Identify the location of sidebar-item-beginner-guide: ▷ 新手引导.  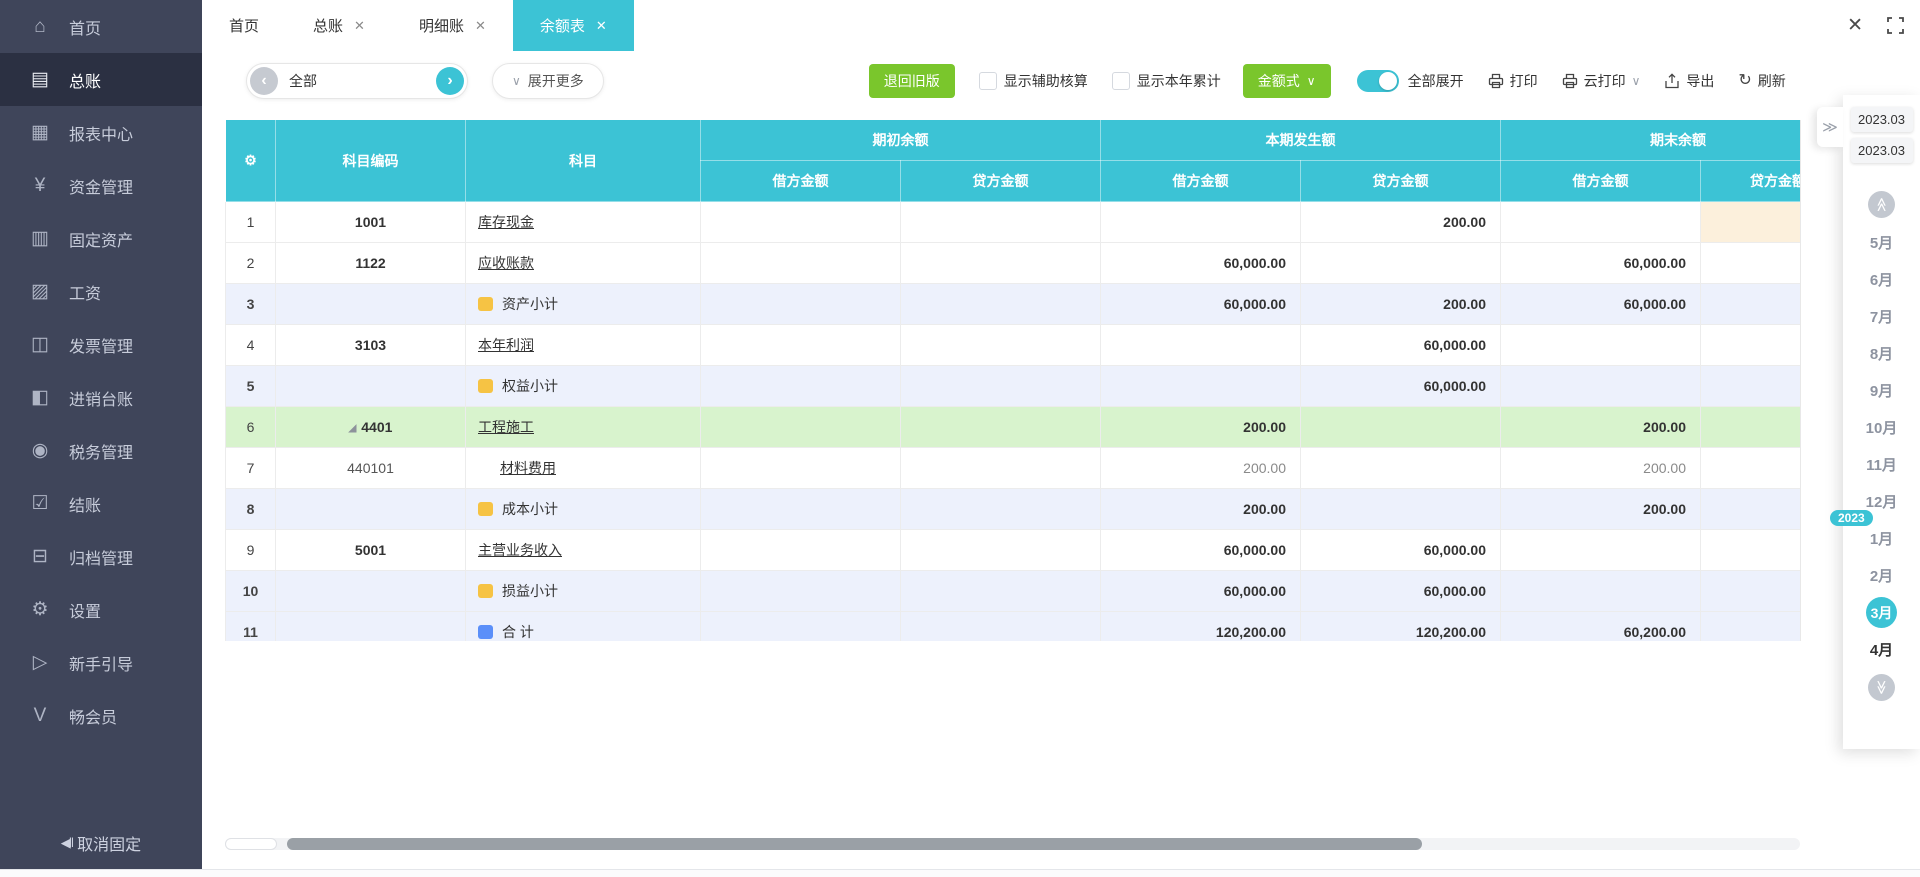
(101, 662).